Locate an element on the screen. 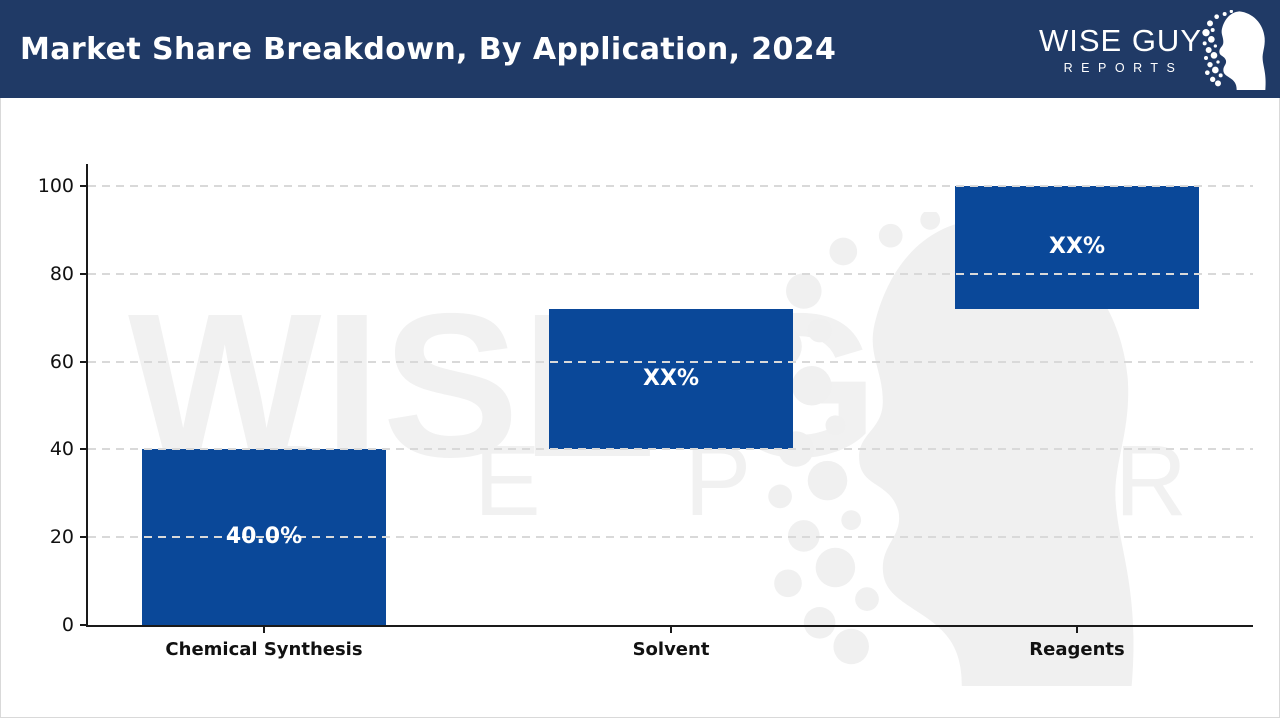 The image size is (1280, 720). logo-text-block: WISE GUY REPORTS is located at coordinates (1120, 50).